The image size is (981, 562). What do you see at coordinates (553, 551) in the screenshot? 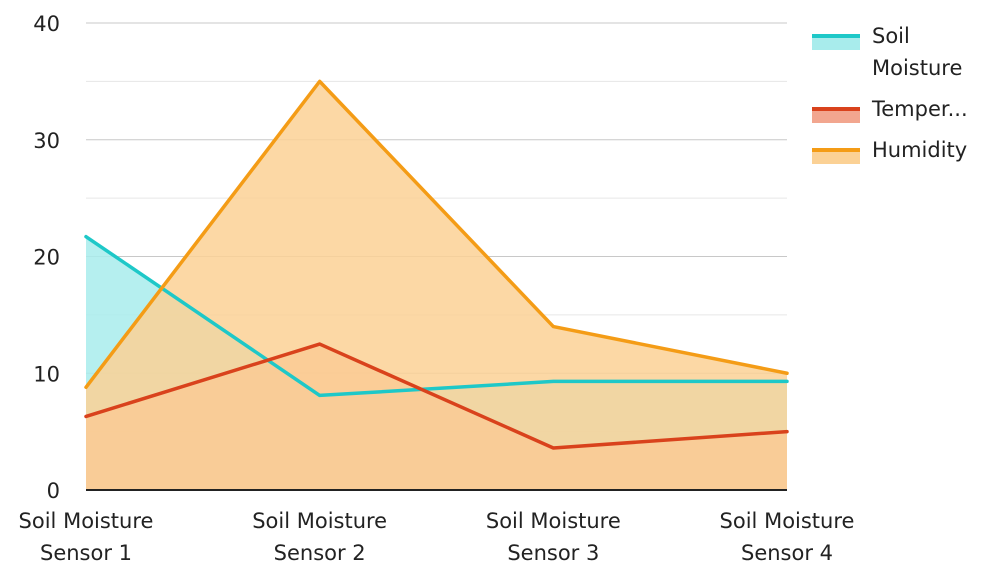
I see `x-tick-label: Sensor 3` at bounding box center [553, 551].